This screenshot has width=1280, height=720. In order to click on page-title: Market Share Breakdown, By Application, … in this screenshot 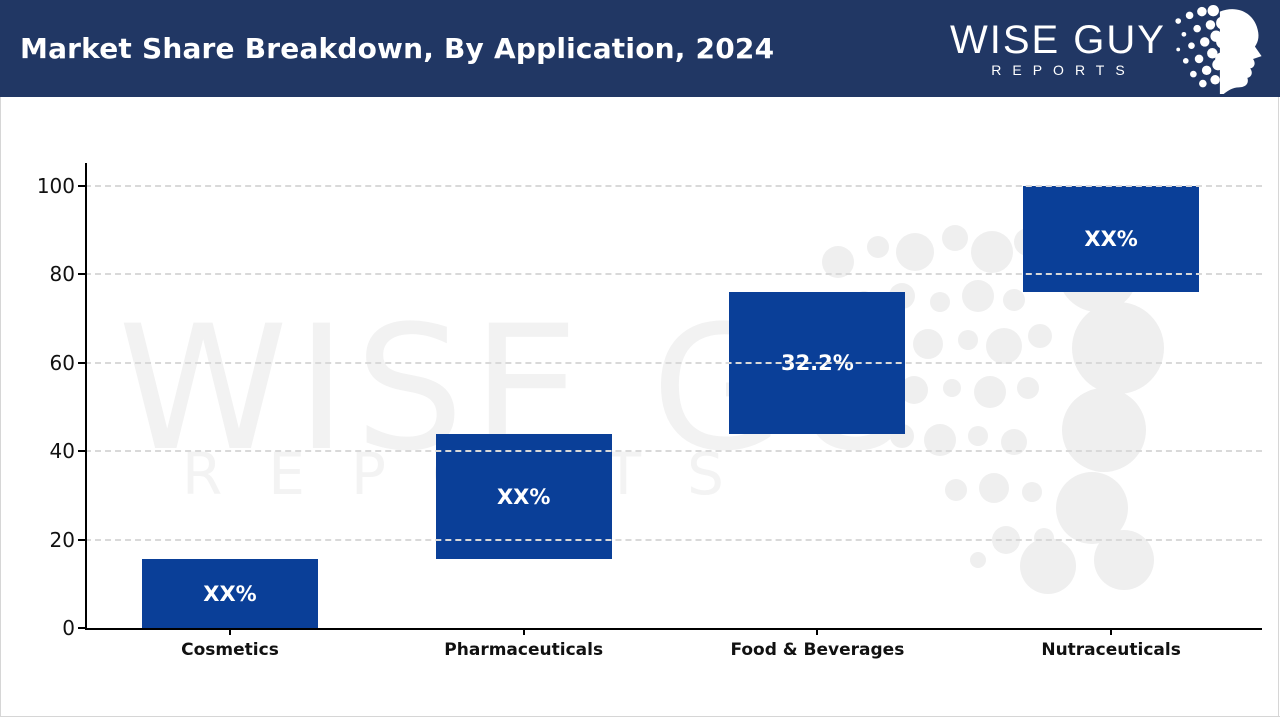, I will do `click(397, 48)`.